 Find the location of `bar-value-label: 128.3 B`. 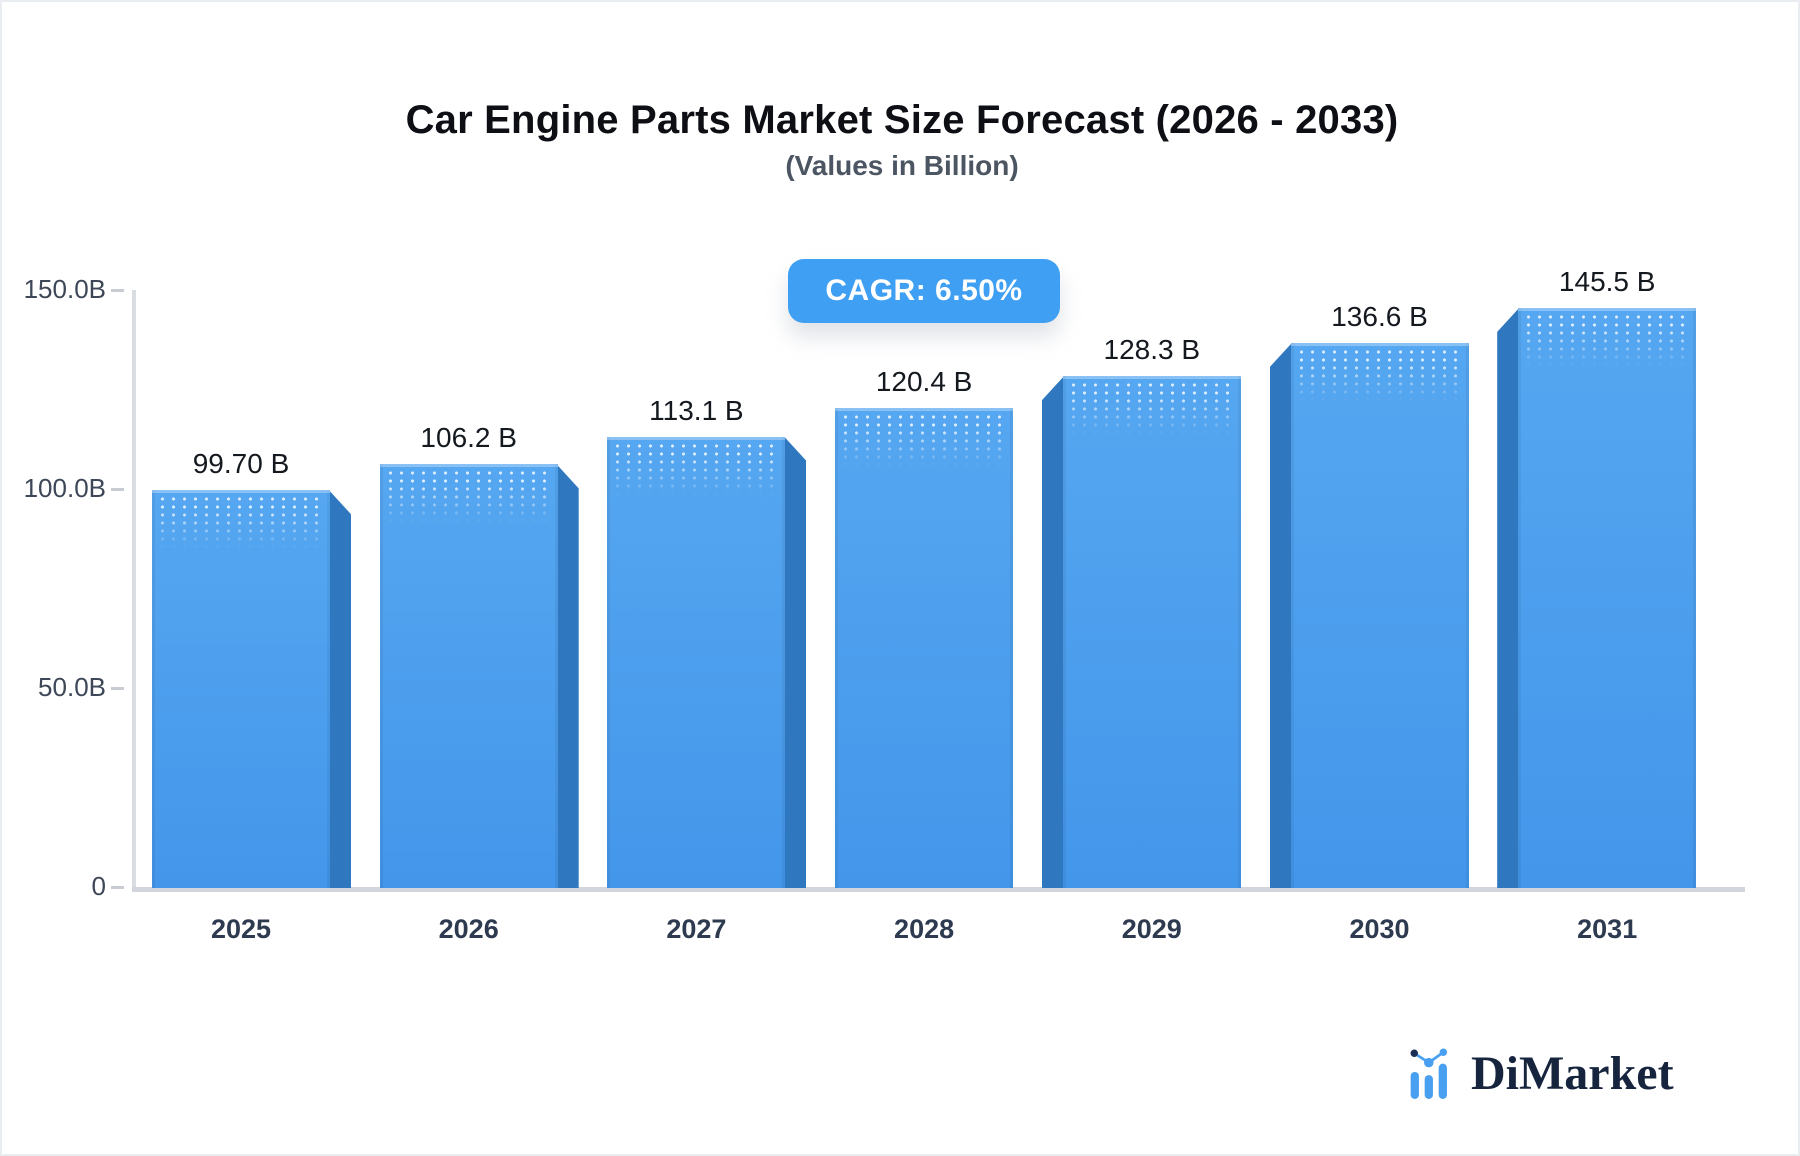

bar-value-label: 128.3 B is located at coordinates (1152, 350).